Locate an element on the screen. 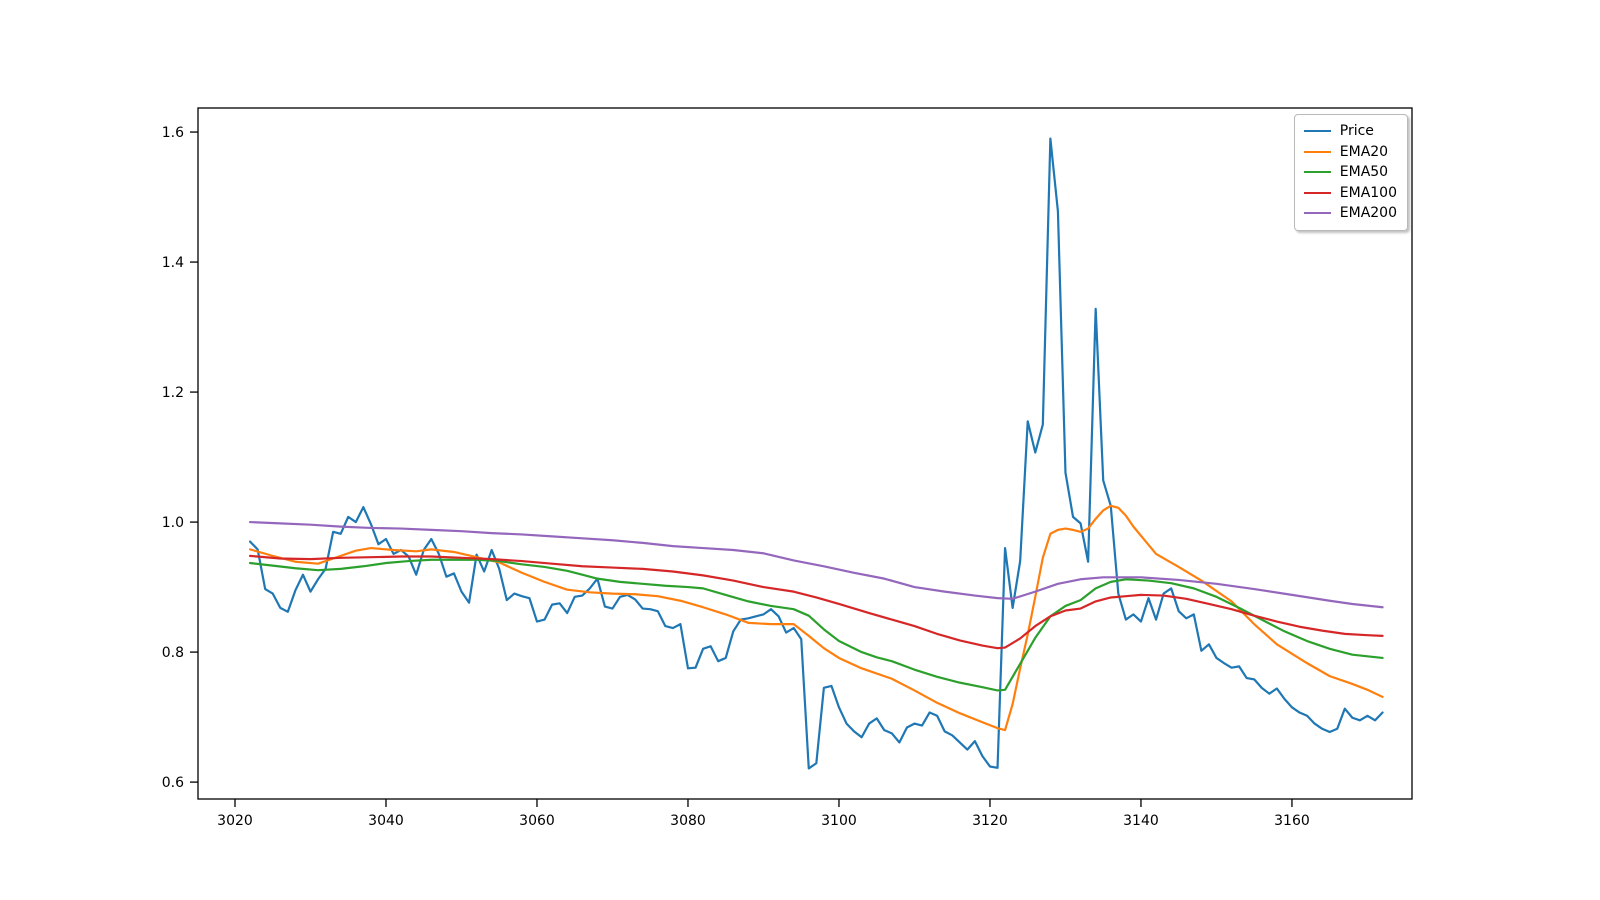 This screenshot has height=900, width=1600. x-tick-label: 3040 is located at coordinates (386, 821).